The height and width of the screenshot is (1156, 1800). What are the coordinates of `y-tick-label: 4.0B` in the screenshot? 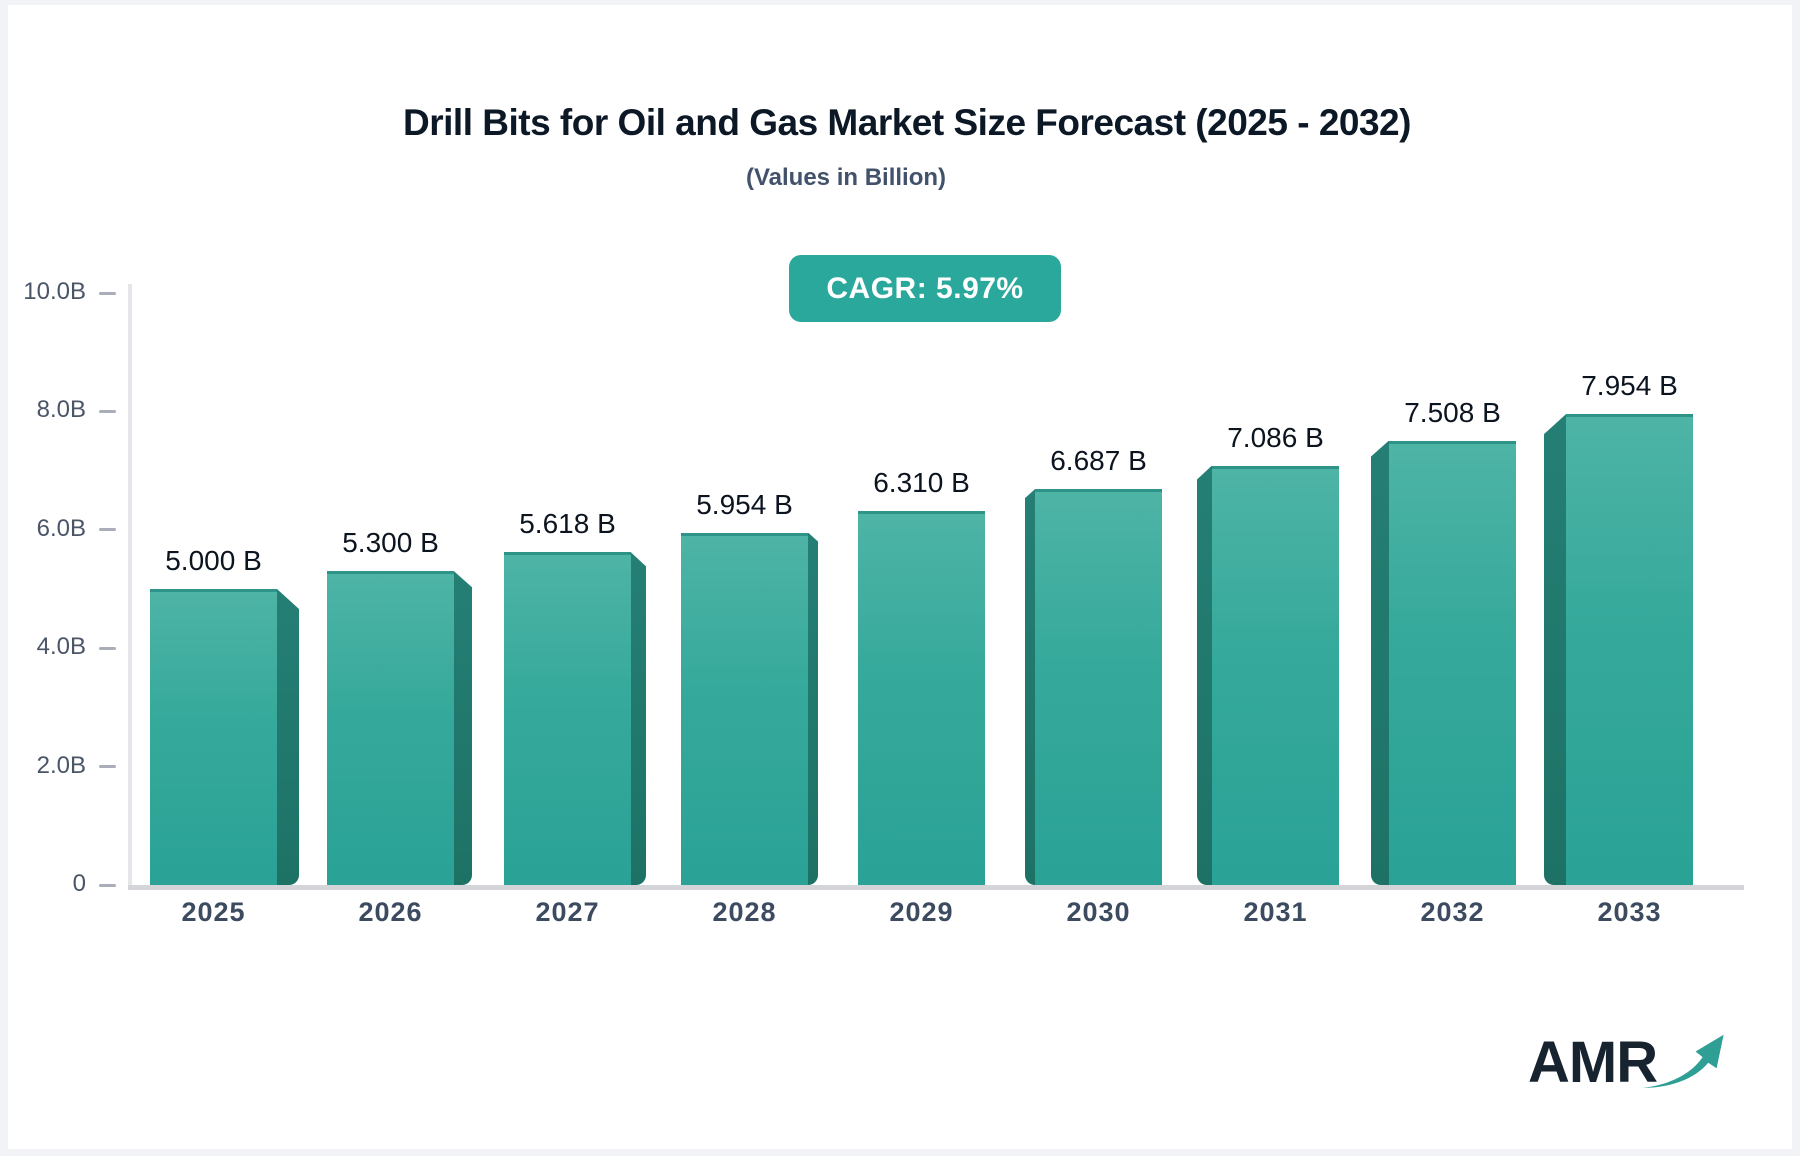 It's located at (61, 647).